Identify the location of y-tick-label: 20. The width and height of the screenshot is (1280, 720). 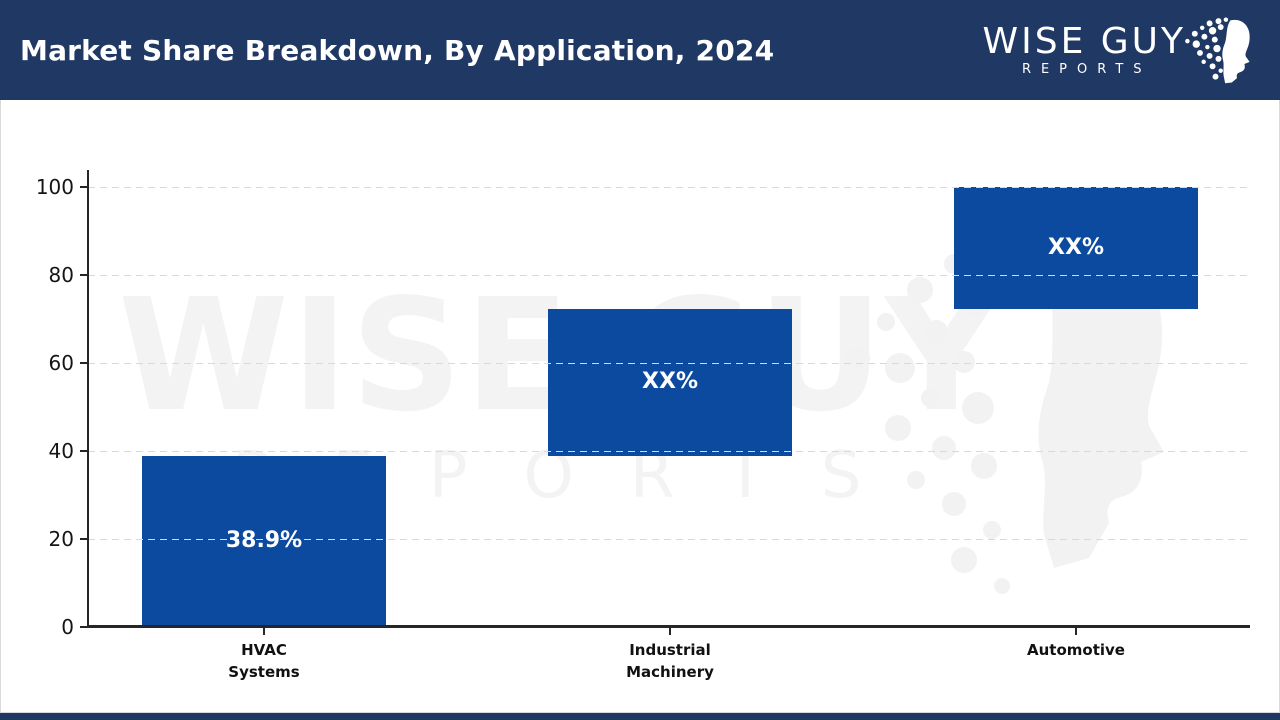
(61, 539).